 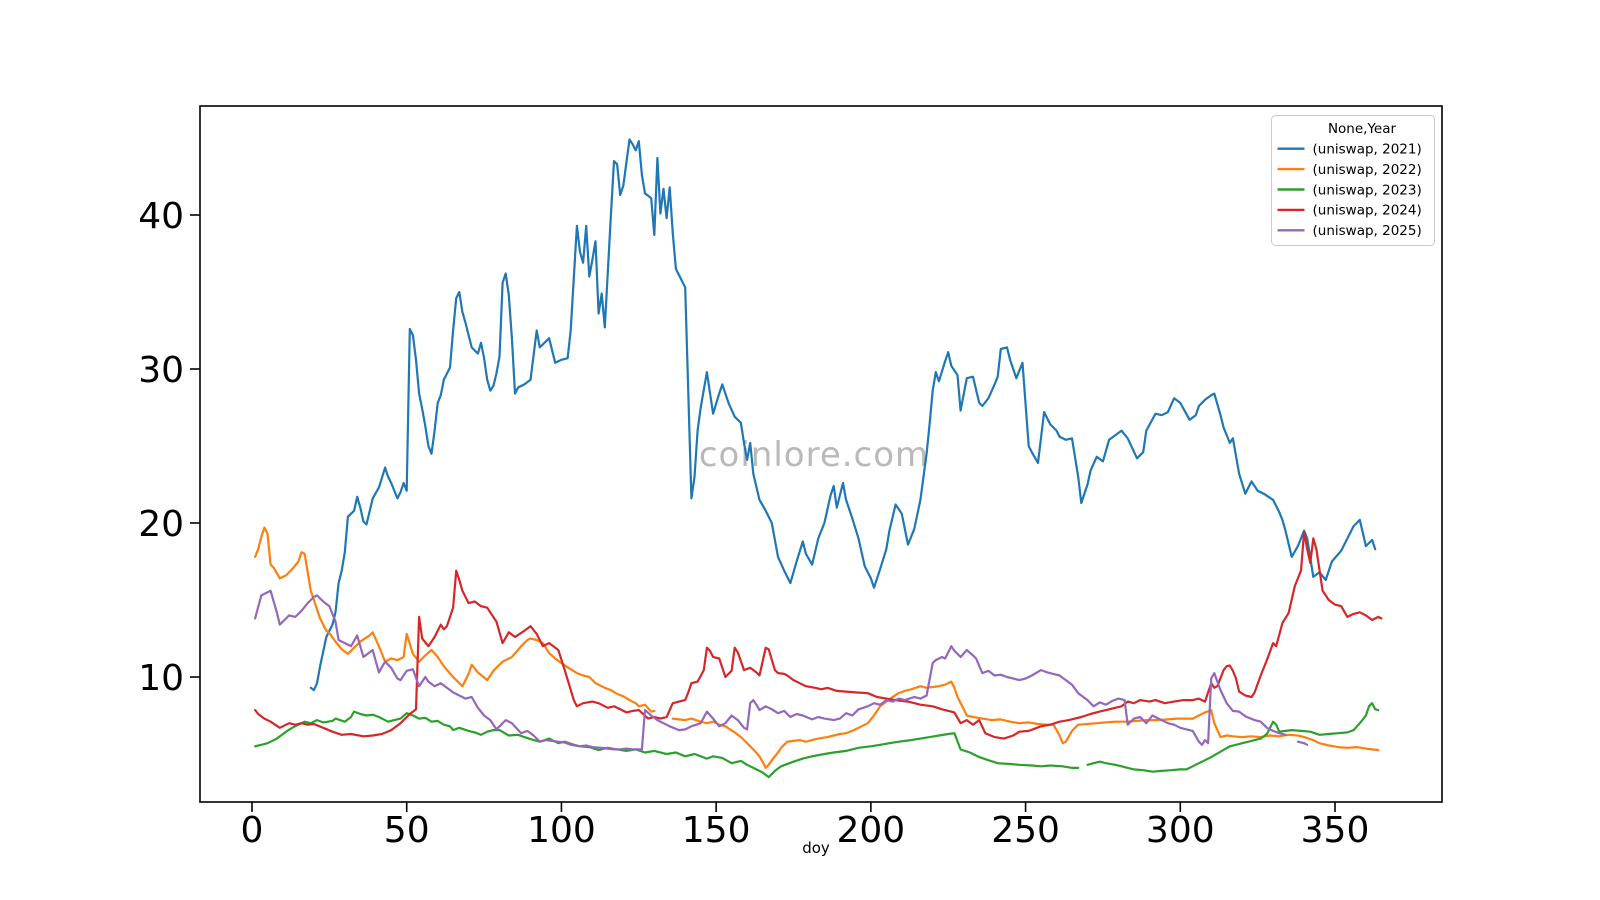 What do you see at coordinates (1362, 129) in the screenshot?
I see `legend-title: None,Year` at bounding box center [1362, 129].